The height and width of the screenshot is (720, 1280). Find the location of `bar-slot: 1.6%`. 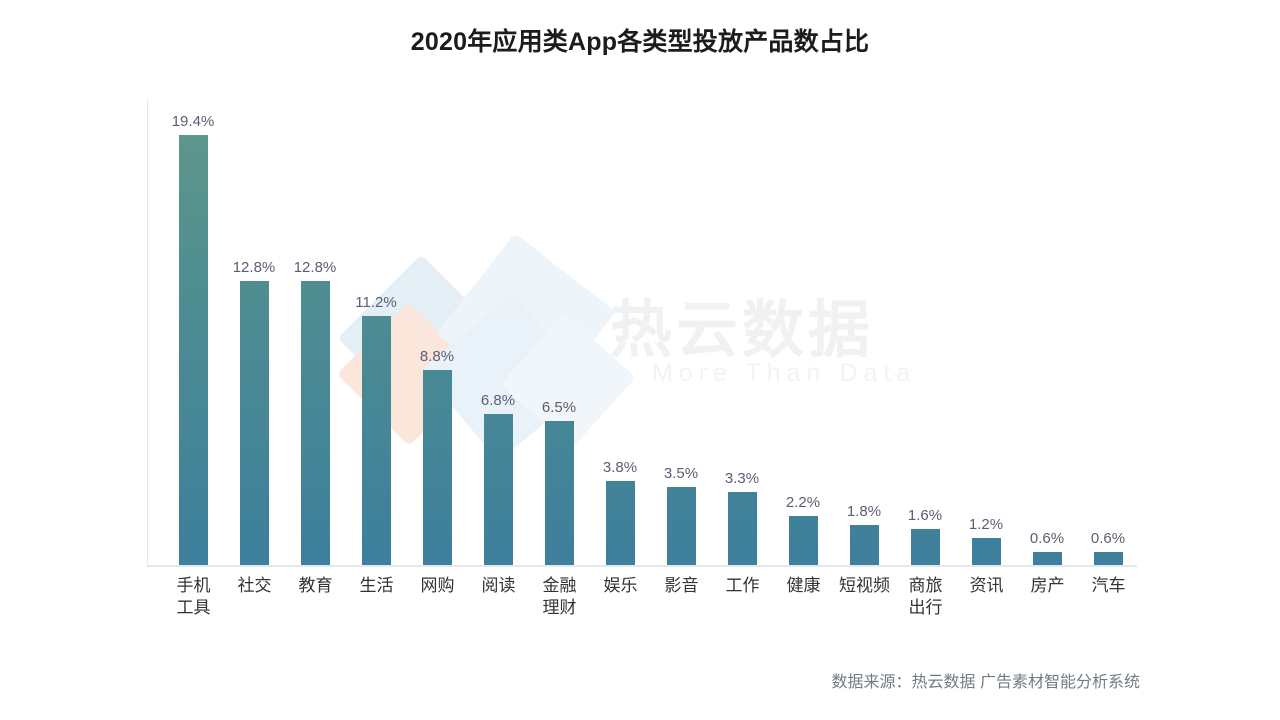

bar-slot: 1.6% is located at coordinates (925, 332).